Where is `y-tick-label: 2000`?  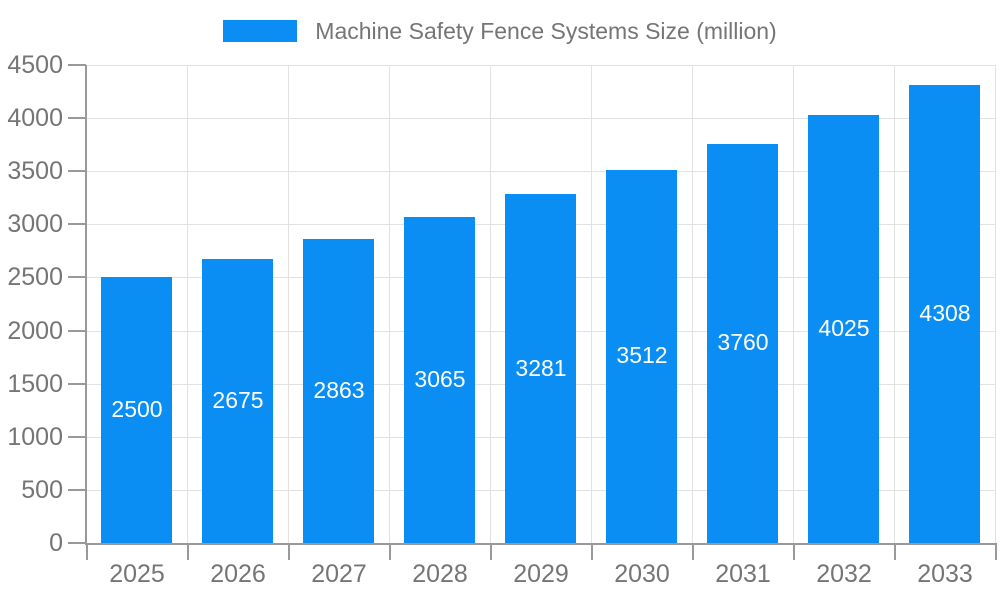 y-tick-label: 2000 is located at coordinates (35, 331).